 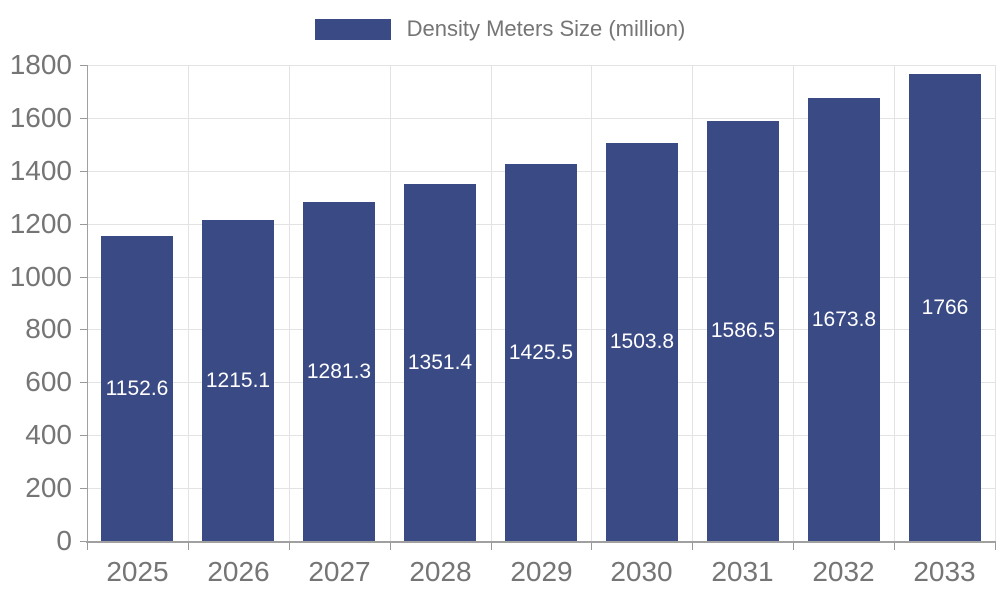 I want to click on bar-value-label: 1152.6, so click(x=137, y=388).